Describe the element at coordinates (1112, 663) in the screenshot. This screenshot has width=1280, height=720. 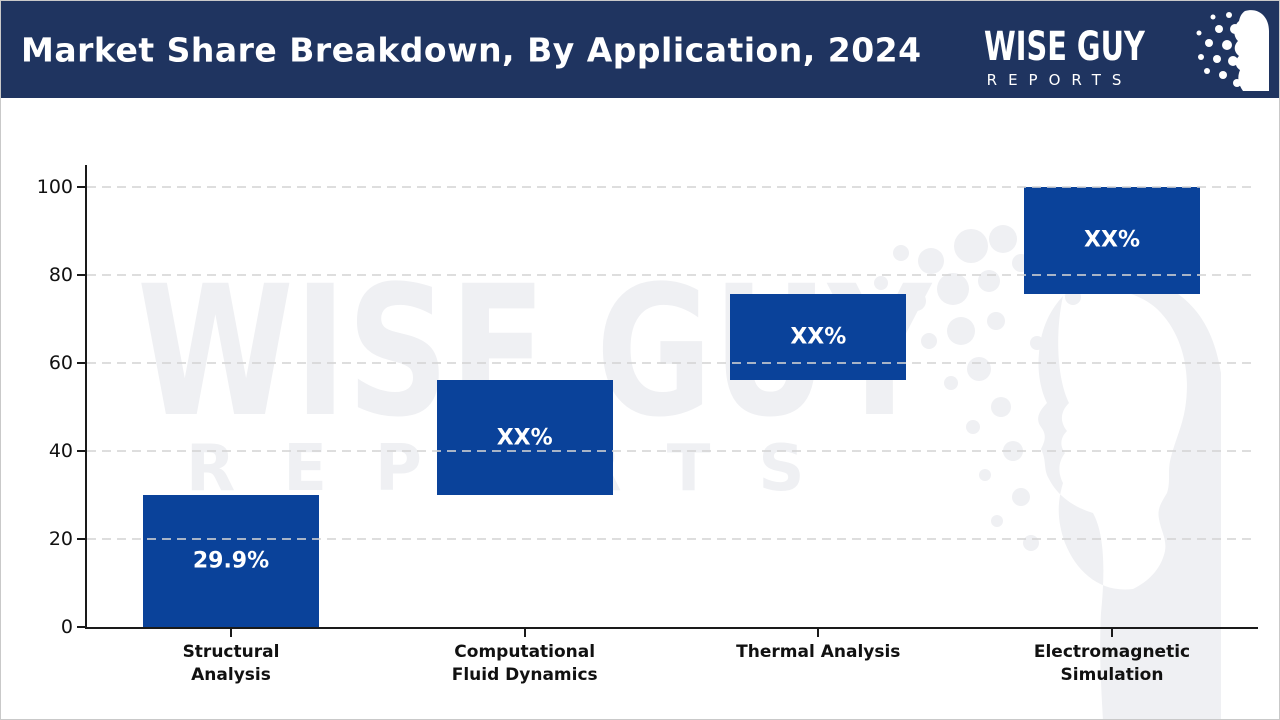
I see `category-label-3: Electromagnetic Simulation` at that location.